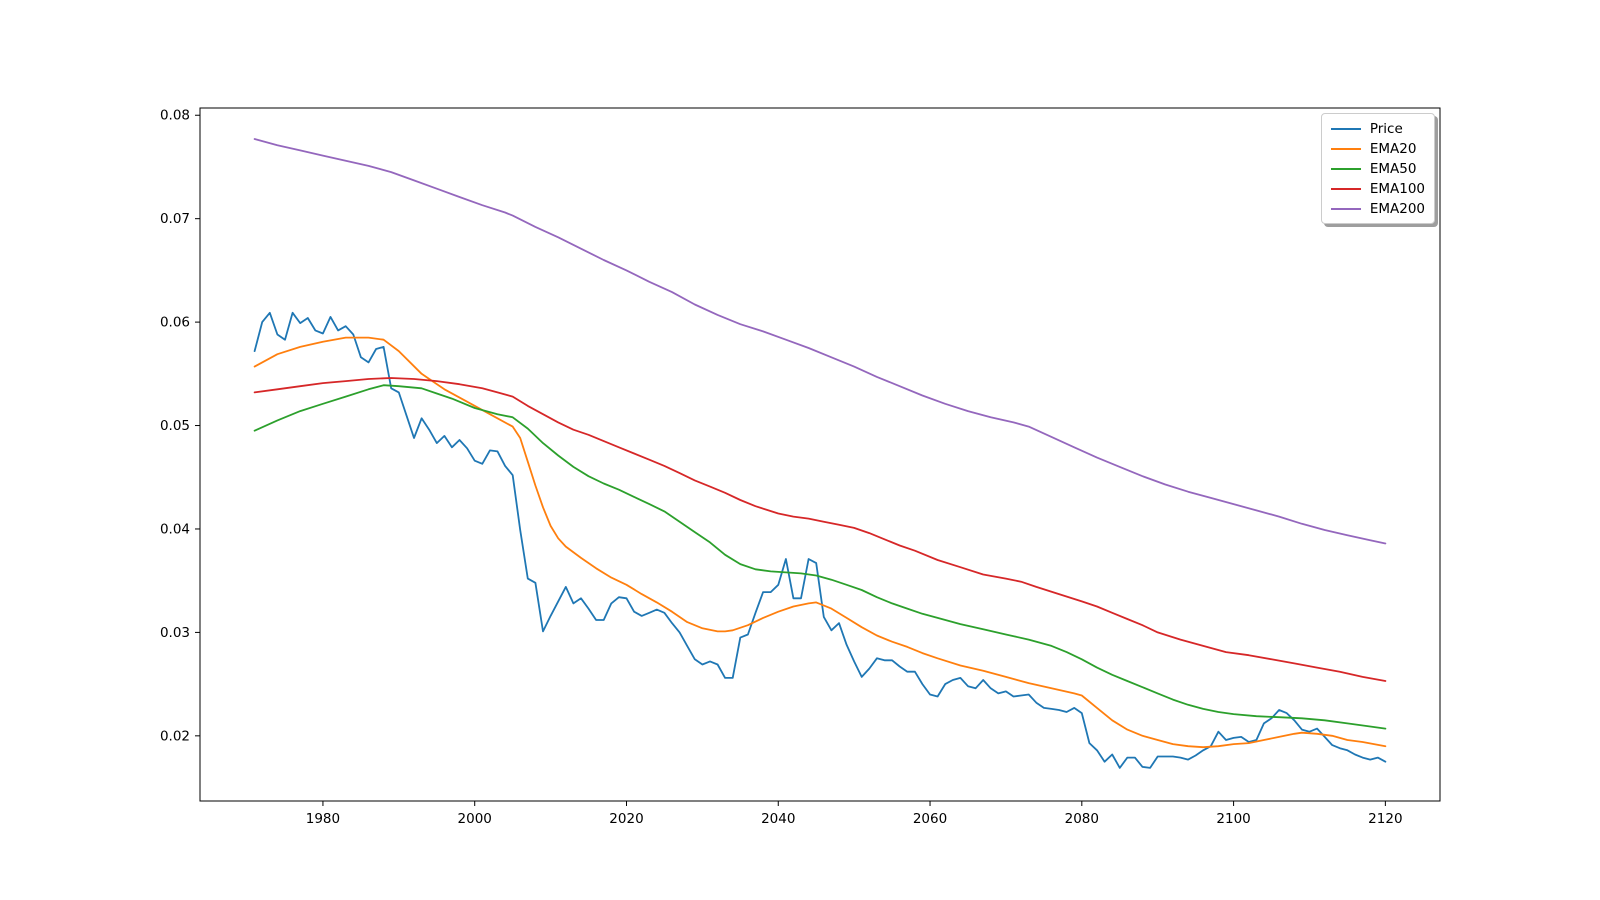  I want to click on legend-entry-ema50: EMA50, so click(1377, 168).